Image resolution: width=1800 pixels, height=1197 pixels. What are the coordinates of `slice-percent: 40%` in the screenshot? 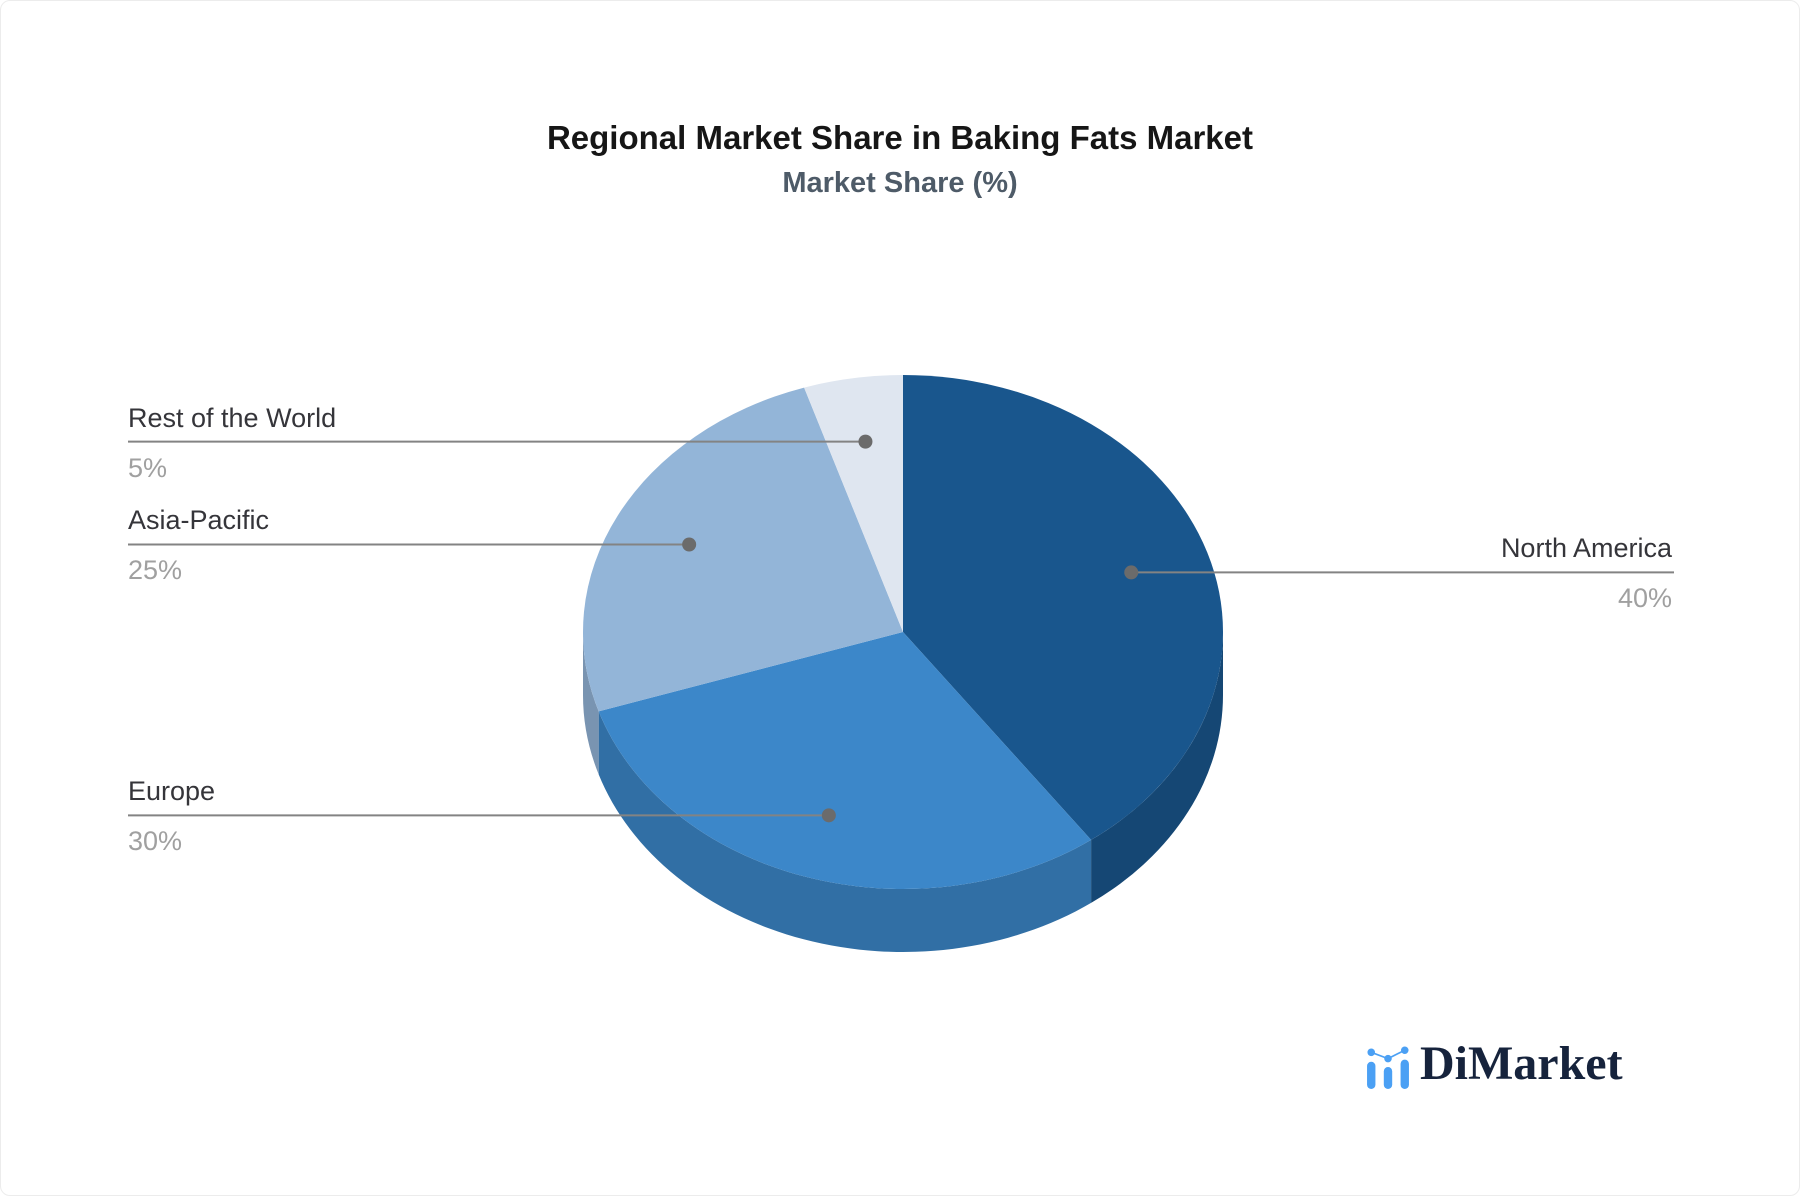 It's located at (1644, 598).